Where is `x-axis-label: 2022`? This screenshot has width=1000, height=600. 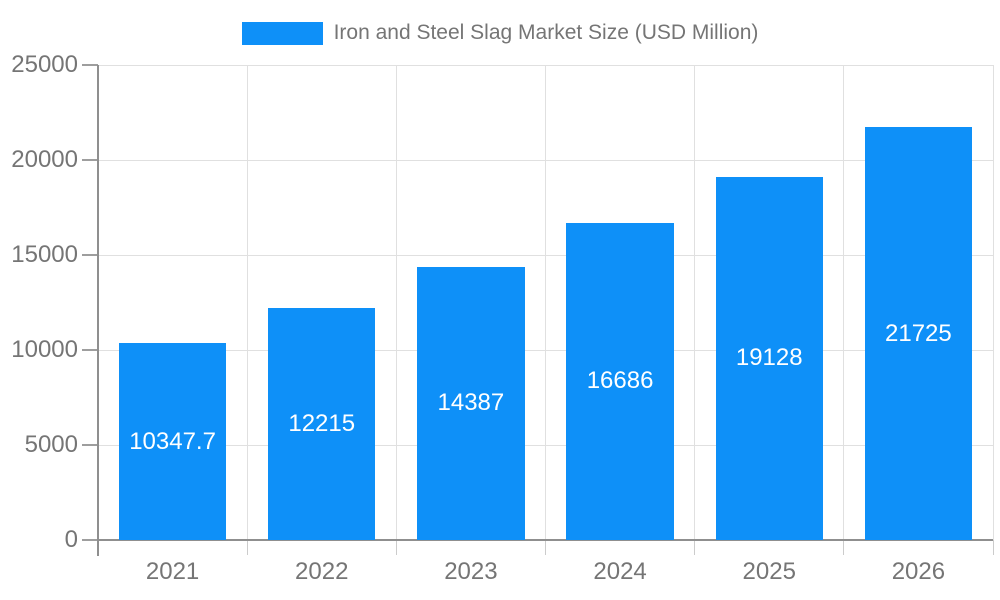 x-axis-label: 2022 is located at coordinates (322, 571).